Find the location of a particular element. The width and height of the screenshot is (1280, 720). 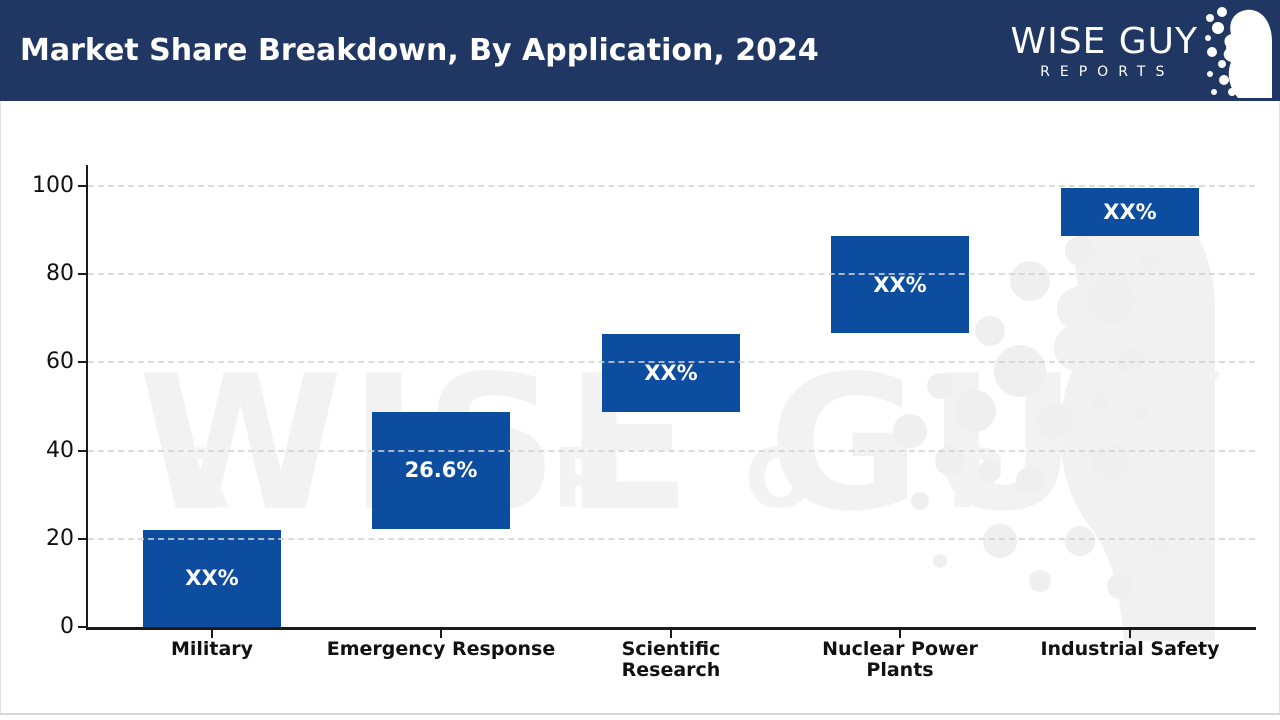

frame-left-border is located at coordinates (0, 407).